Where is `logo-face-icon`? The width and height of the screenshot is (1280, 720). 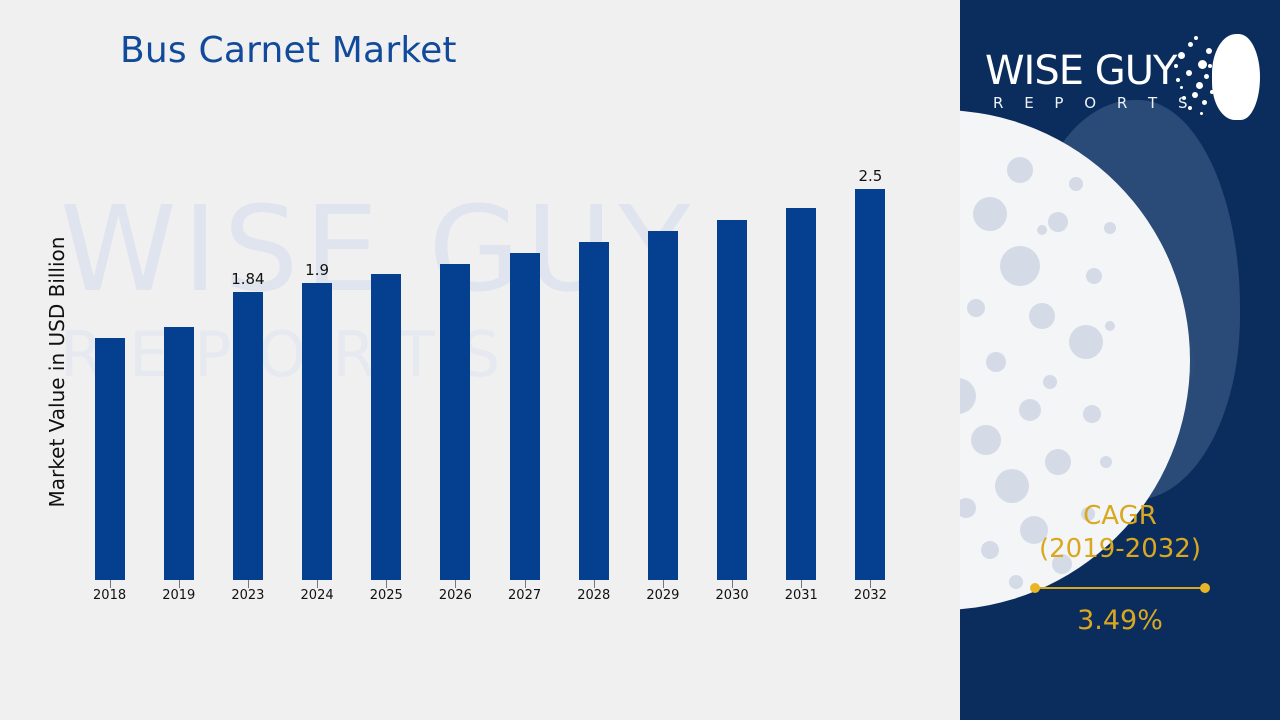 logo-face-icon is located at coordinates (1215, 76).